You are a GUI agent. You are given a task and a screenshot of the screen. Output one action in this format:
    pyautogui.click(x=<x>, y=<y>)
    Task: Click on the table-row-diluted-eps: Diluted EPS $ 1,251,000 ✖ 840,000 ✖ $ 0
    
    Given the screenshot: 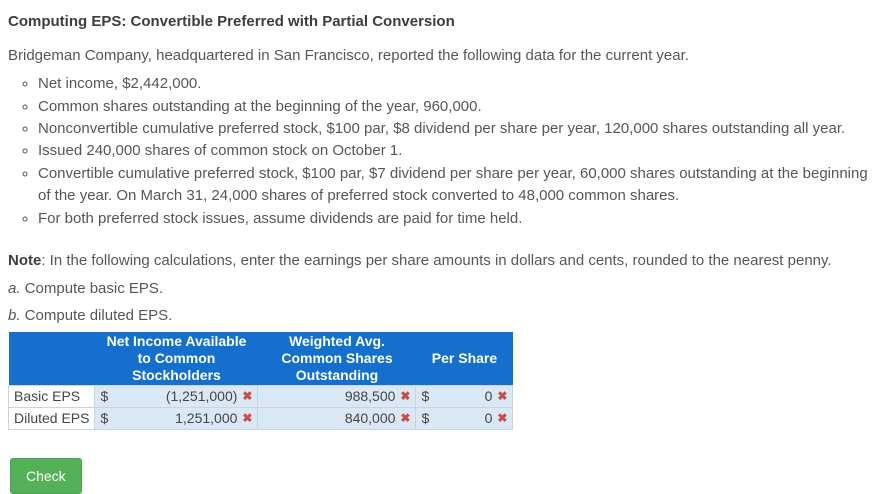 What is the action you would take?
    pyautogui.click(x=260, y=418)
    